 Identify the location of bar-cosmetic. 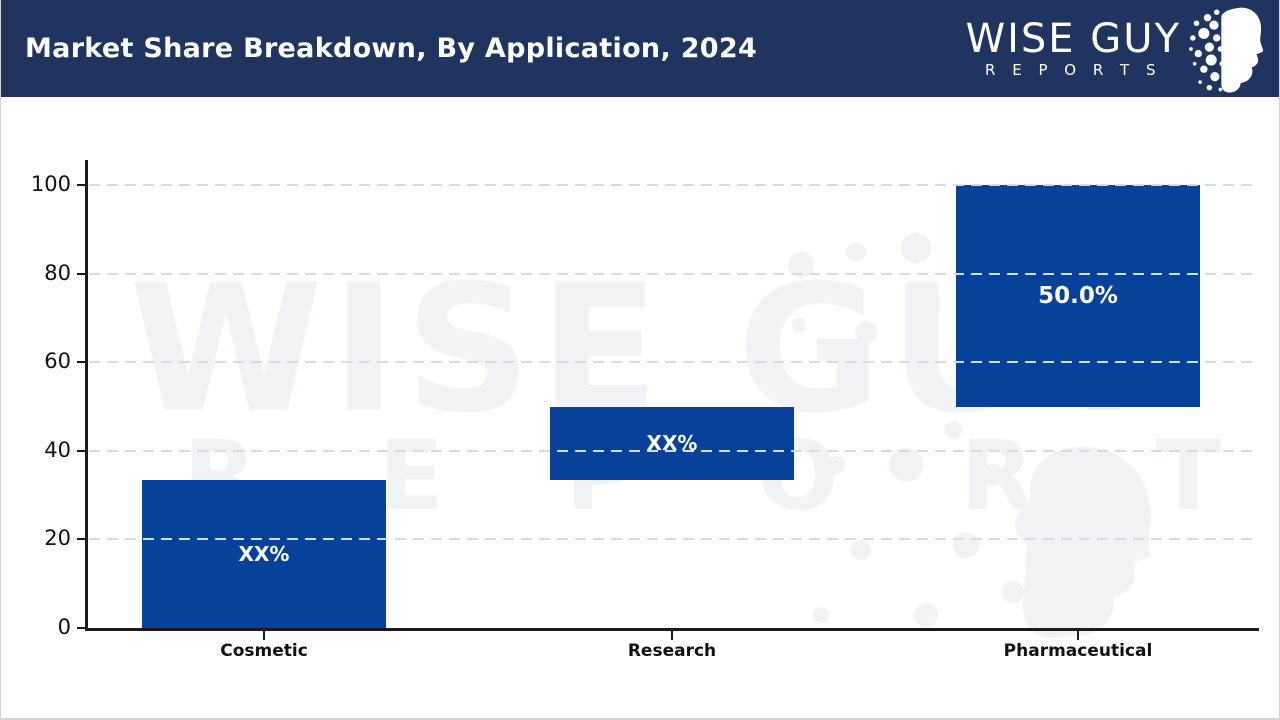
(264, 554).